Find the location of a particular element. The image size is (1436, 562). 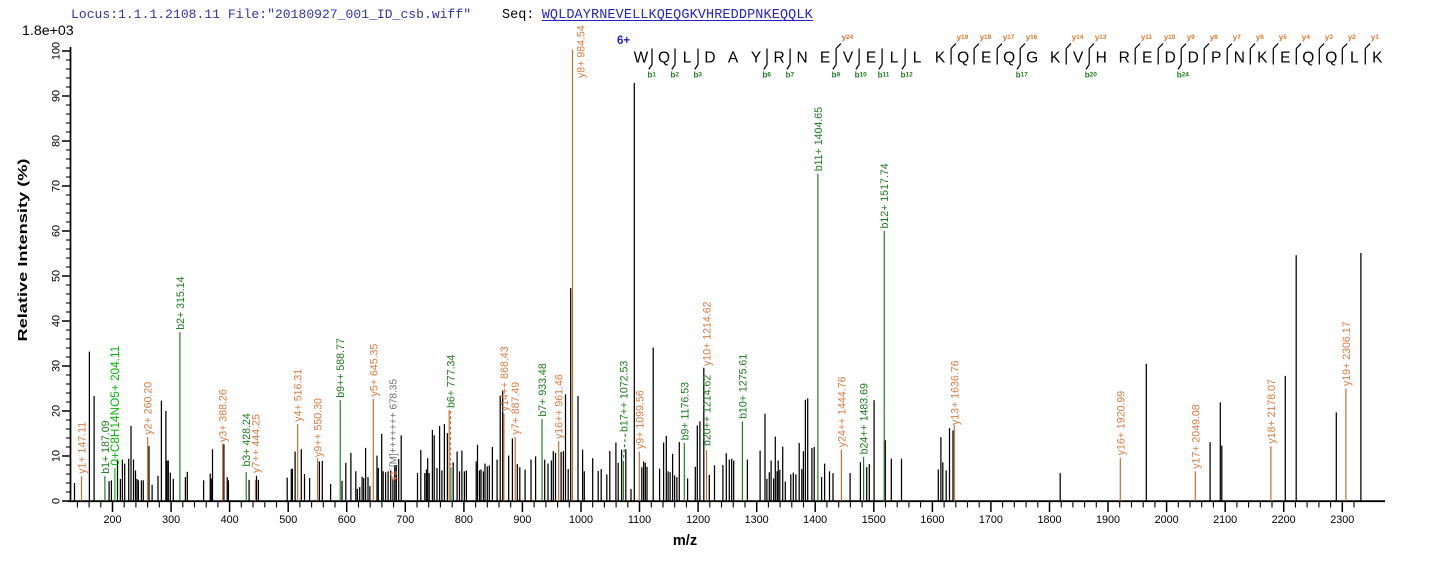

svg-text: y13 is located at coordinates (1101, 37).